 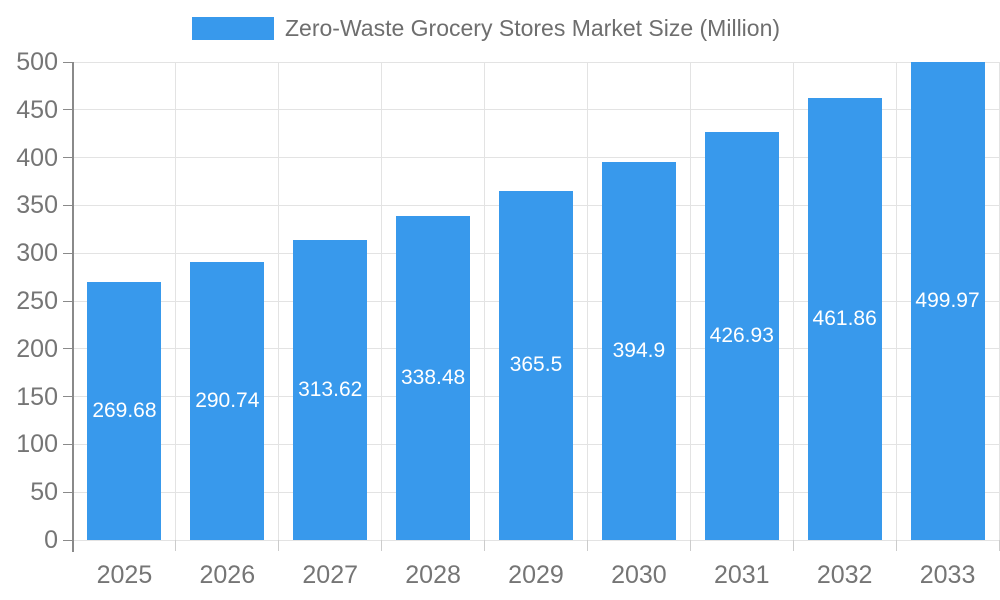 I want to click on x-tick-label: 2030, so click(x=639, y=575).